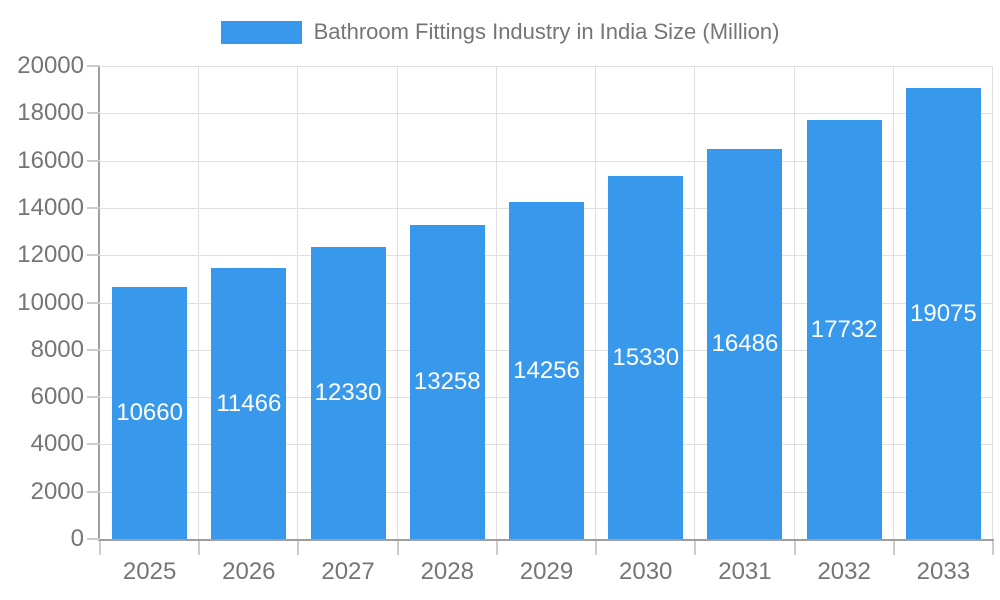 Image resolution: width=1000 pixels, height=600 pixels. What do you see at coordinates (57, 349) in the screenshot?
I see `y-tick-label-8000: 8000` at bounding box center [57, 349].